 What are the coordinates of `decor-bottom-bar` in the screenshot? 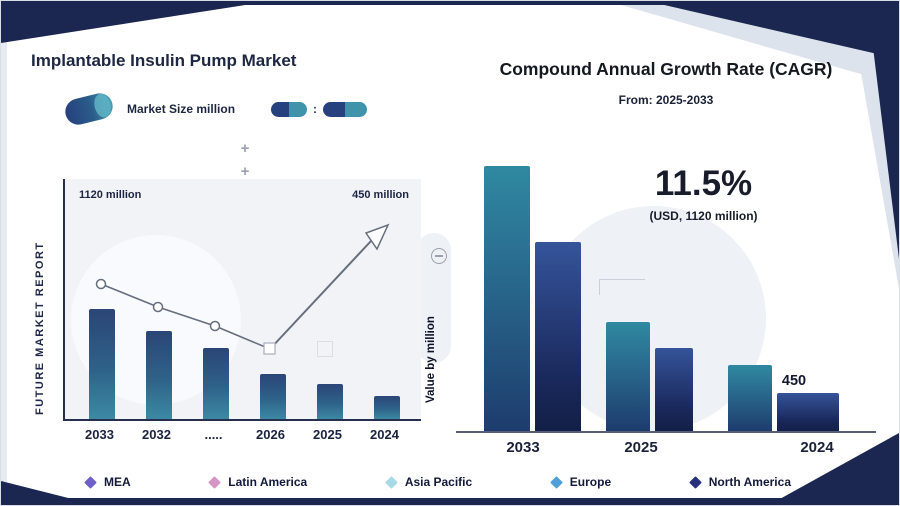 It's located at (450, 501).